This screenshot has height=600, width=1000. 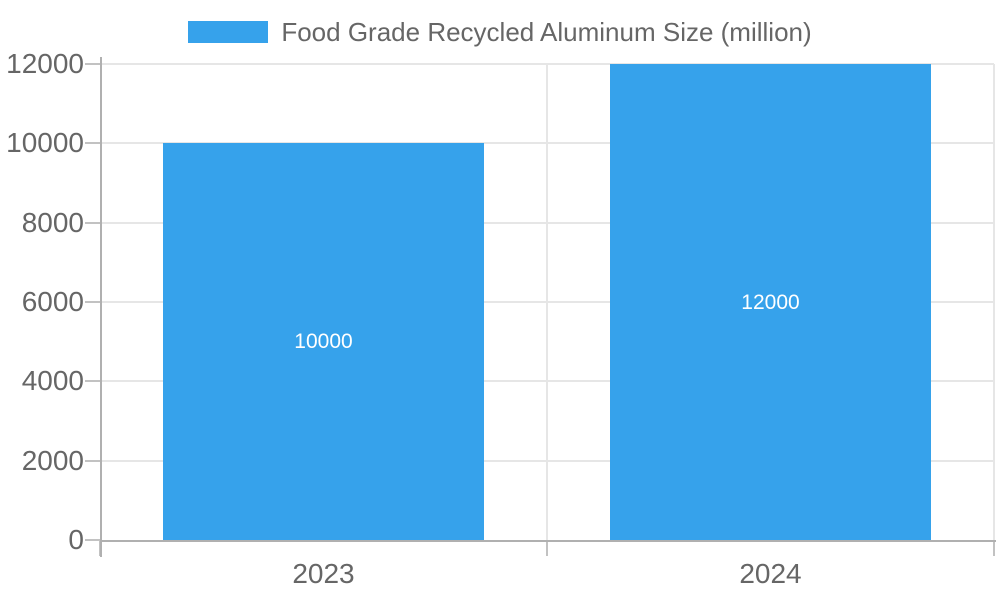 What do you see at coordinates (228, 32) in the screenshot?
I see `legend-swatch` at bounding box center [228, 32].